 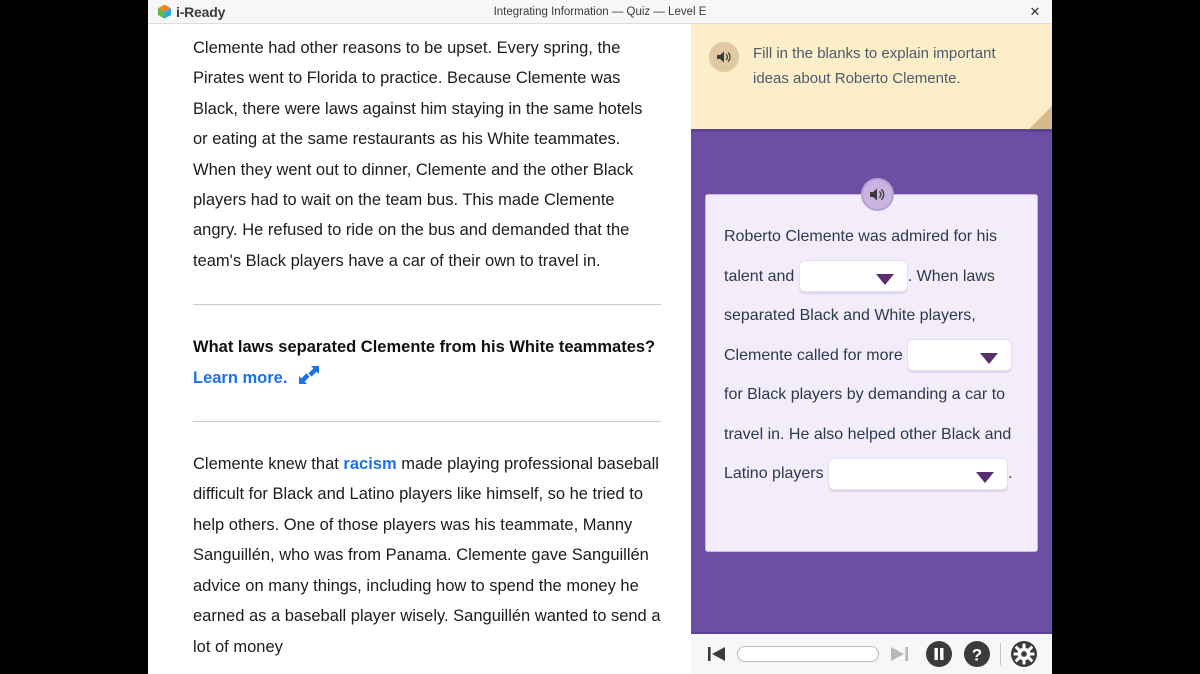 I want to click on divider-top, so click(x=427, y=305).